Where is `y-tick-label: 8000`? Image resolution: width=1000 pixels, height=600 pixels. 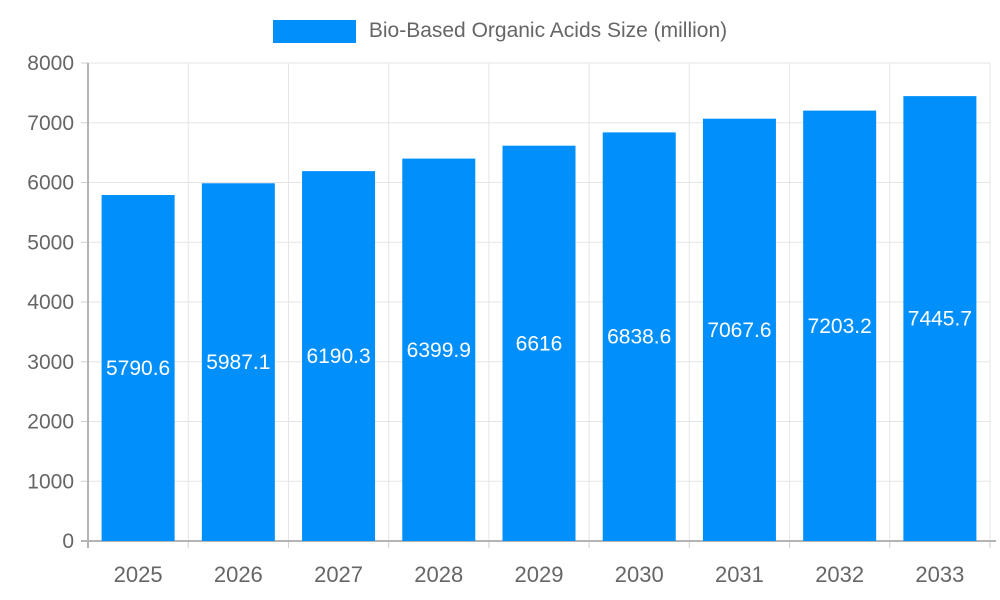
y-tick-label: 8000 is located at coordinates (50, 63).